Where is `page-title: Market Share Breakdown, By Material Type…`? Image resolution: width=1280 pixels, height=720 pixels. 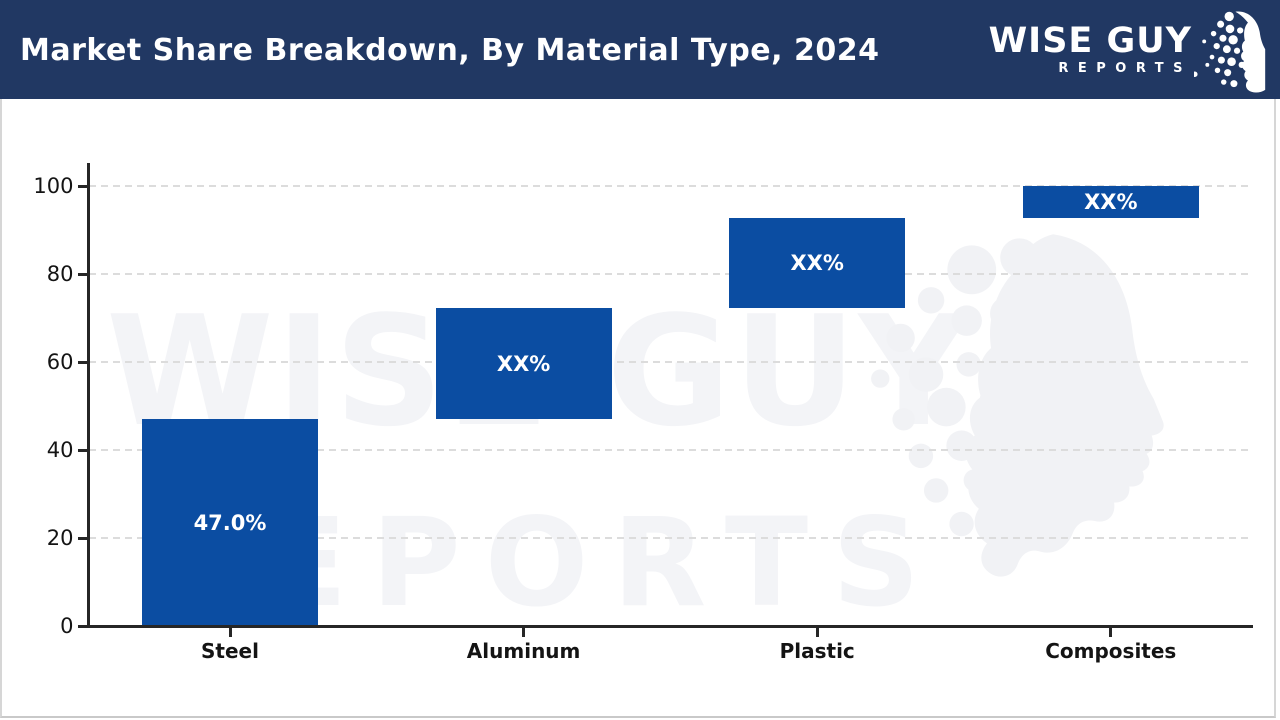 page-title: Market Share Breakdown, By Material Type… is located at coordinates (450, 50).